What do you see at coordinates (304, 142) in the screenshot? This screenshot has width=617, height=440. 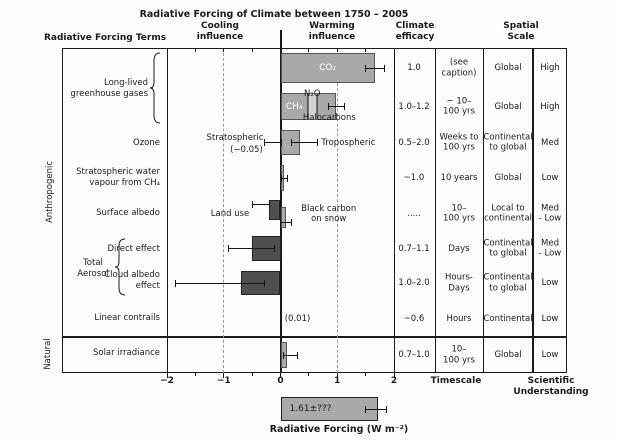 I see `whisker-tropospheric-ozone` at bounding box center [304, 142].